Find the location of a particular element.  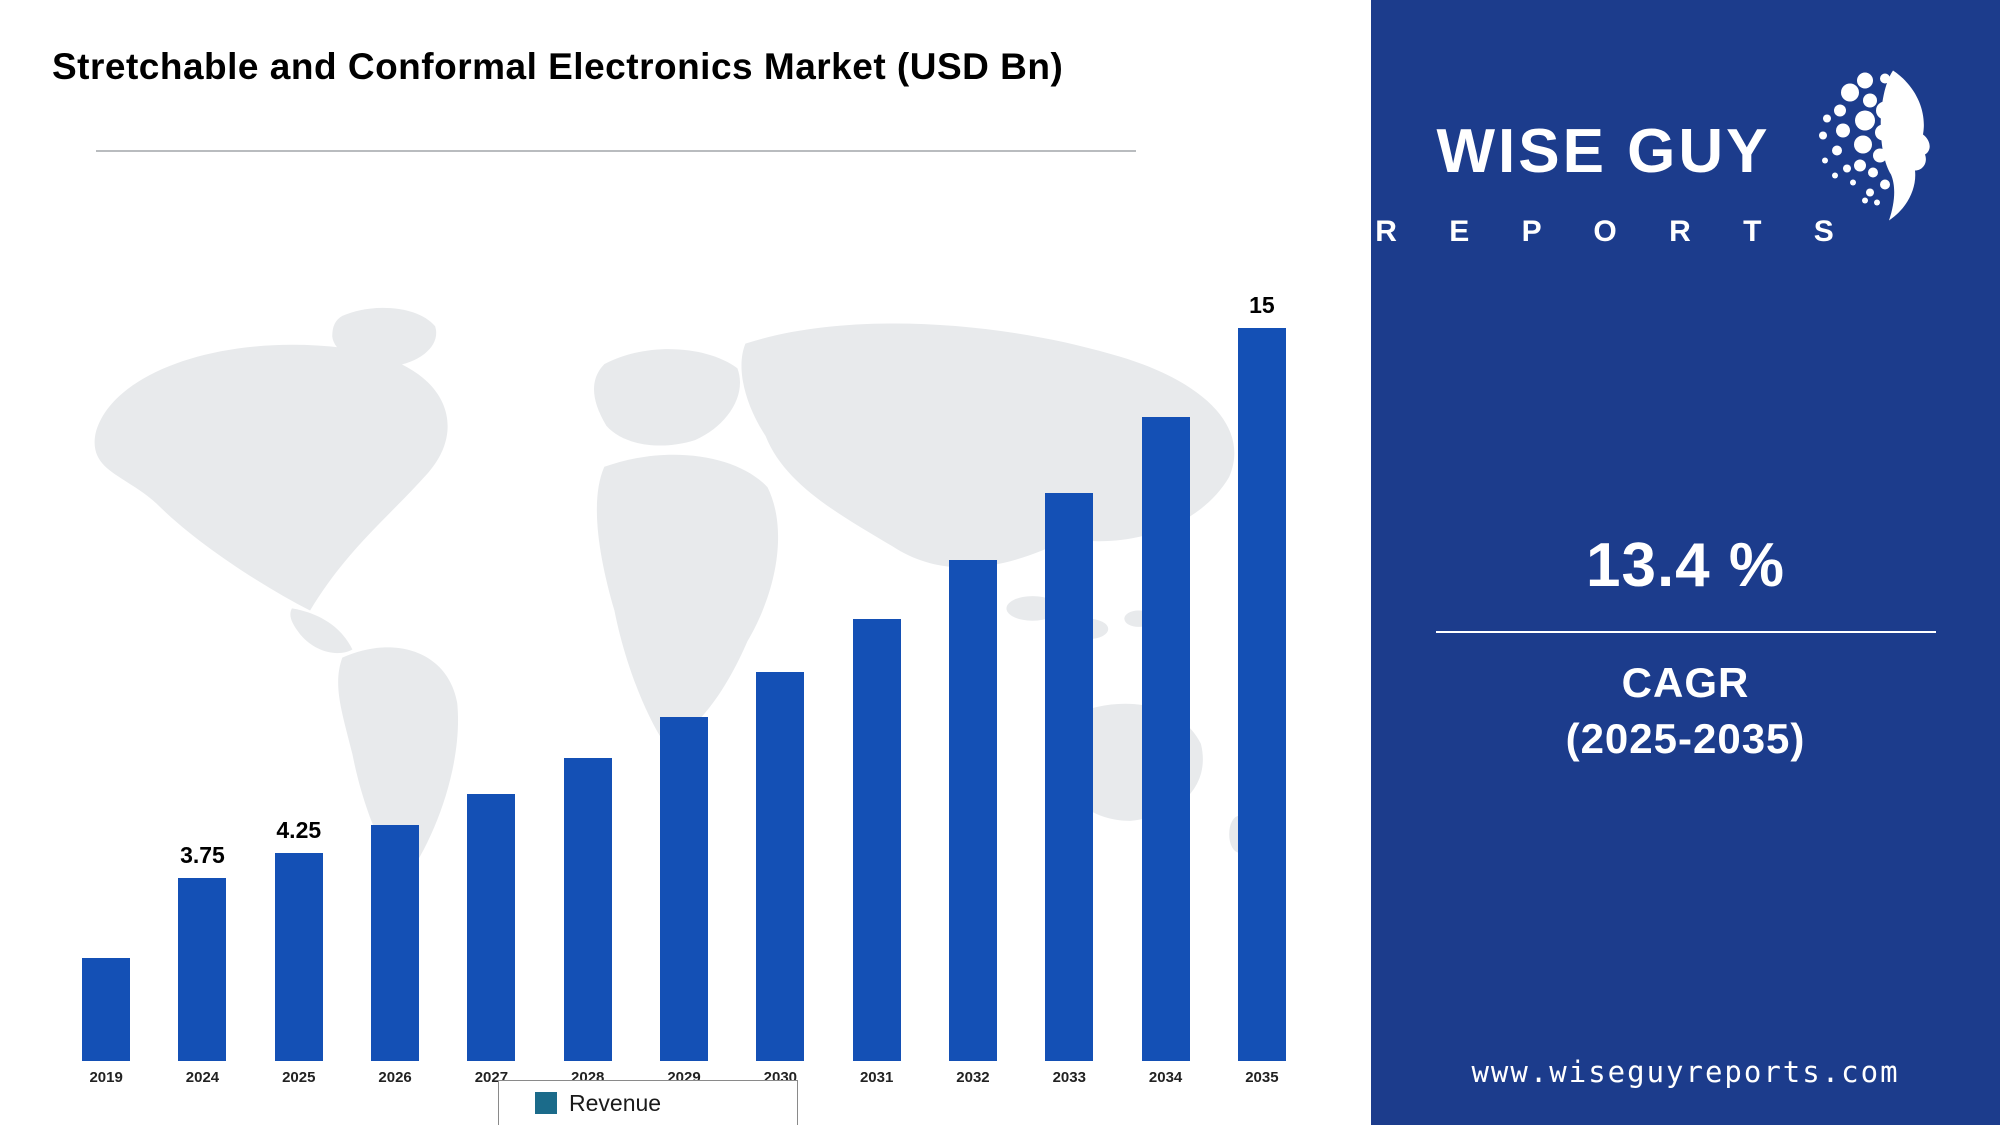

bar-group-2028: 2028 is located at coordinates (588, 707).